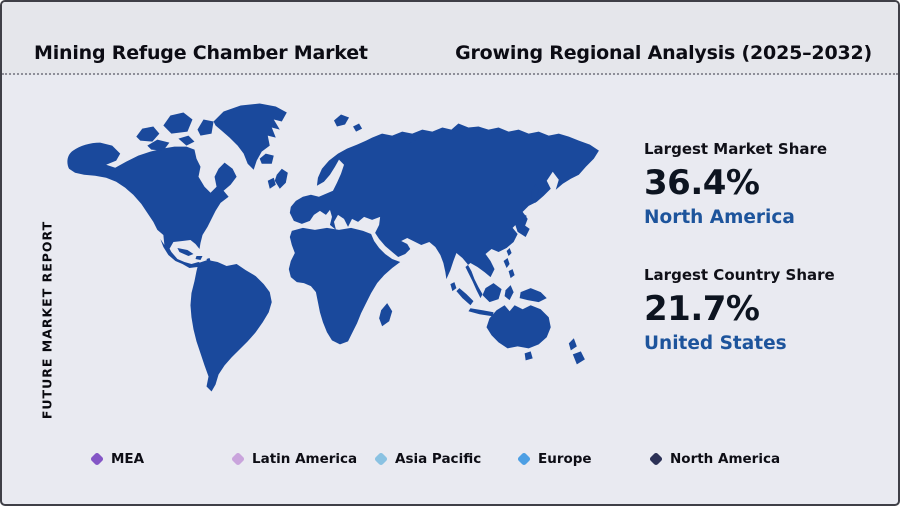 The height and width of the screenshot is (506, 900). I want to click on stat-value: 36.4%, so click(702, 183).